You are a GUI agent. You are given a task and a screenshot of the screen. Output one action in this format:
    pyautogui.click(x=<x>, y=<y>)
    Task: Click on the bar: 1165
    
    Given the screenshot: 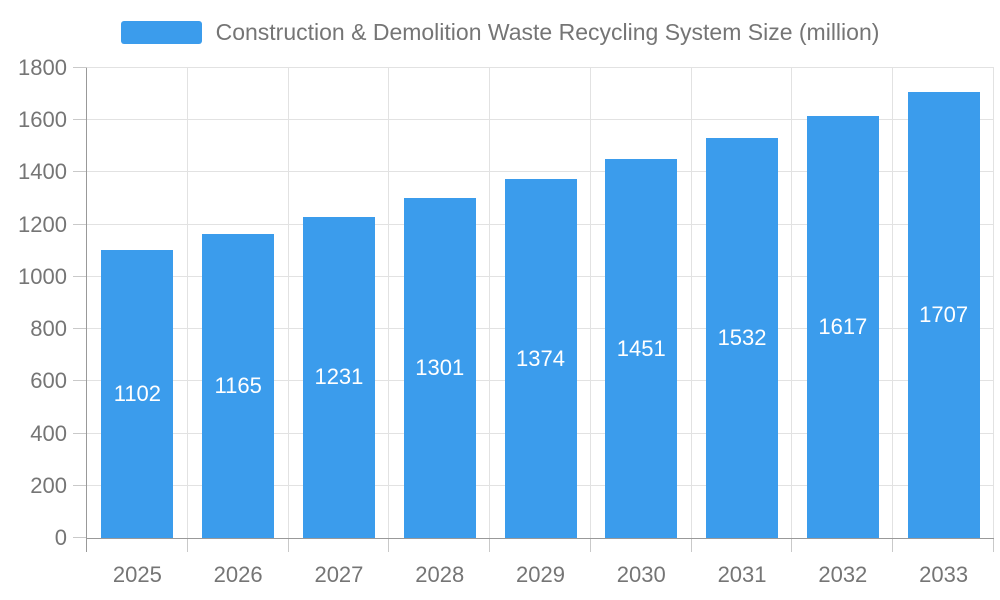 What is the action you would take?
    pyautogui.click(x=238, y=385)
    